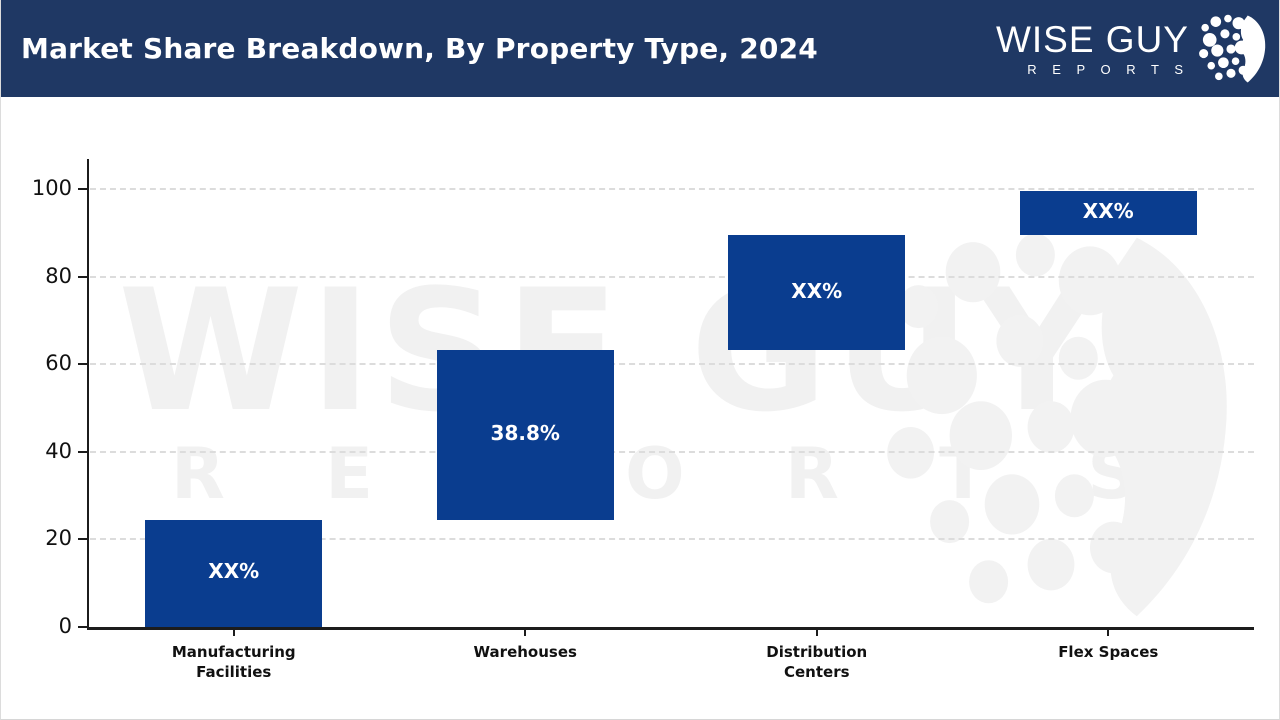 This screenshot has height=720, width=1280. I want to click on y-tick-label-40: 40, so click(58, 450).